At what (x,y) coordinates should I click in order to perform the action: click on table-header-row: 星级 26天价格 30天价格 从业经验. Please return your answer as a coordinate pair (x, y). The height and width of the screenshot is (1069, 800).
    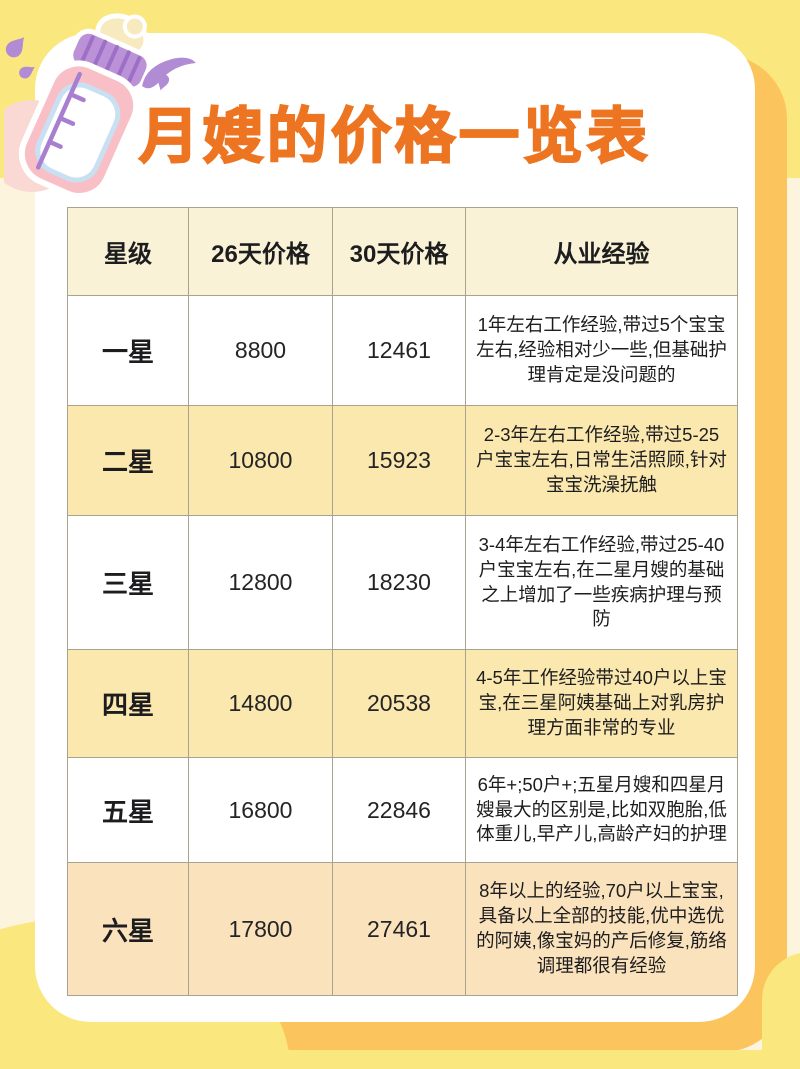
    Looking at the image, I should click on (402, 251).